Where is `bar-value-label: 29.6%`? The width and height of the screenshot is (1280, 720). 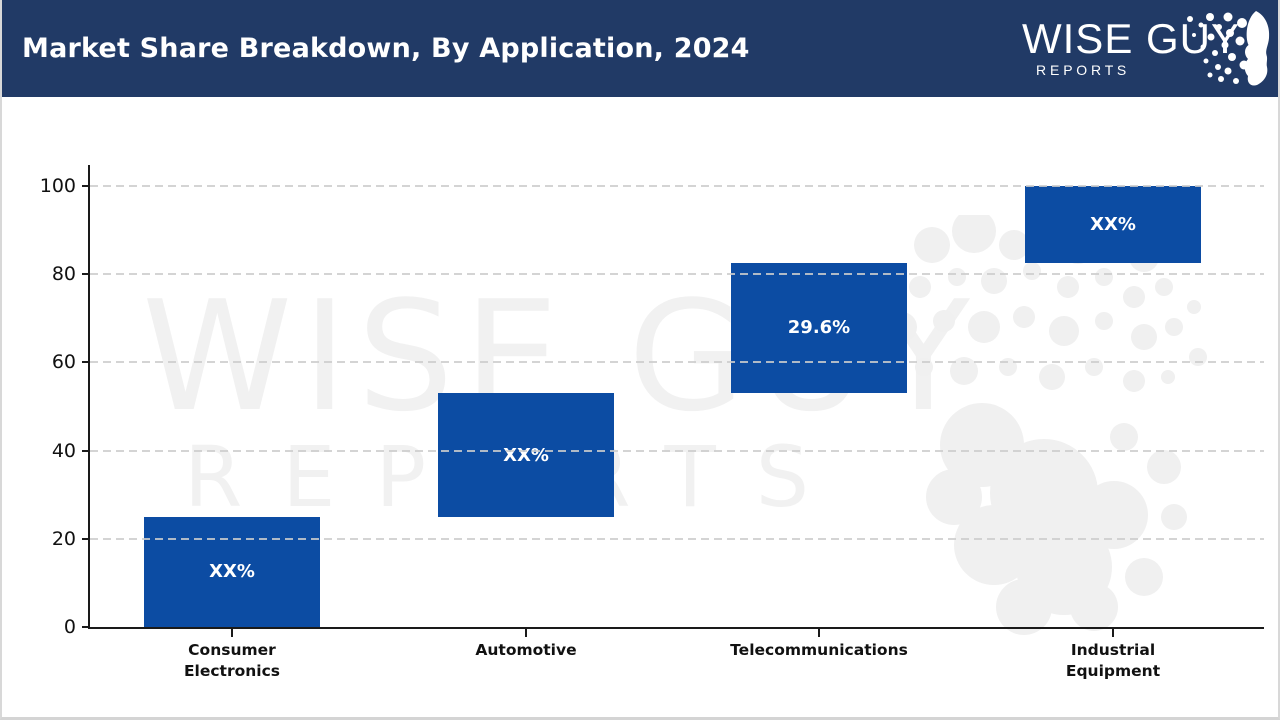
bar-value-label: 29.6% is located at coordinates (819, 328).